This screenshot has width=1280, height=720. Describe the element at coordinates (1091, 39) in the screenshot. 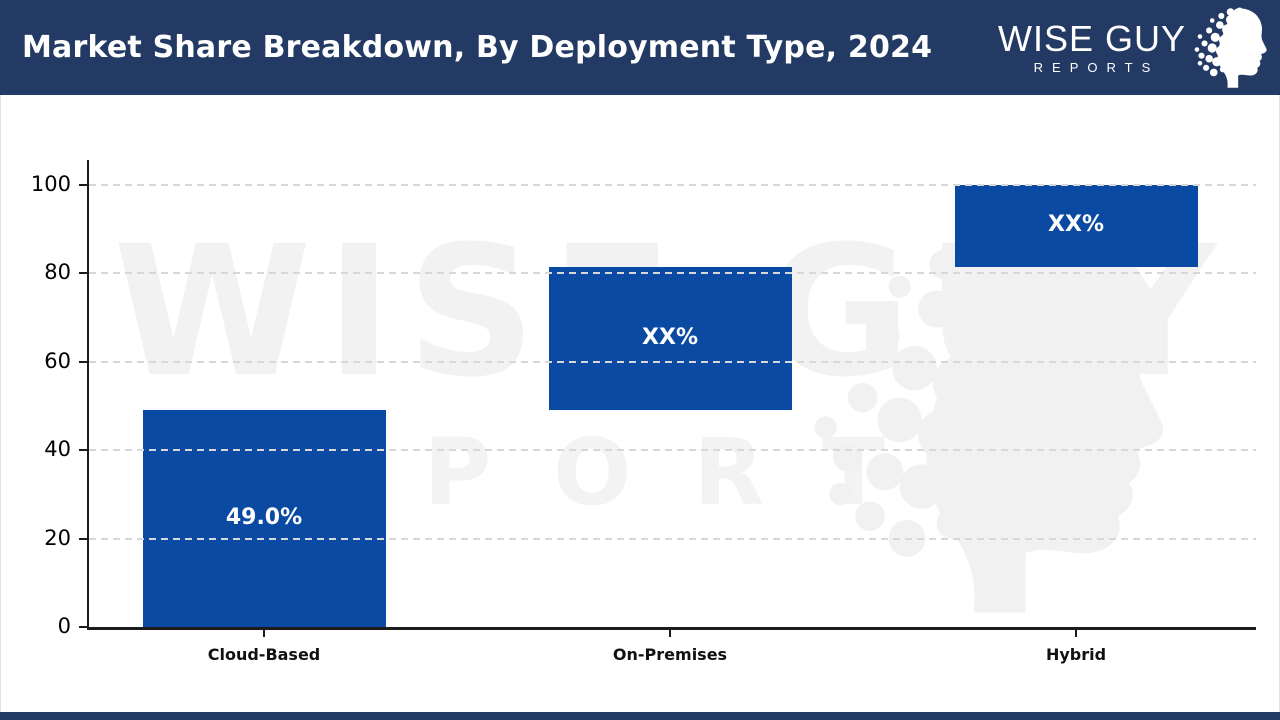

I see `brand-name: WISE GUY` at that location.